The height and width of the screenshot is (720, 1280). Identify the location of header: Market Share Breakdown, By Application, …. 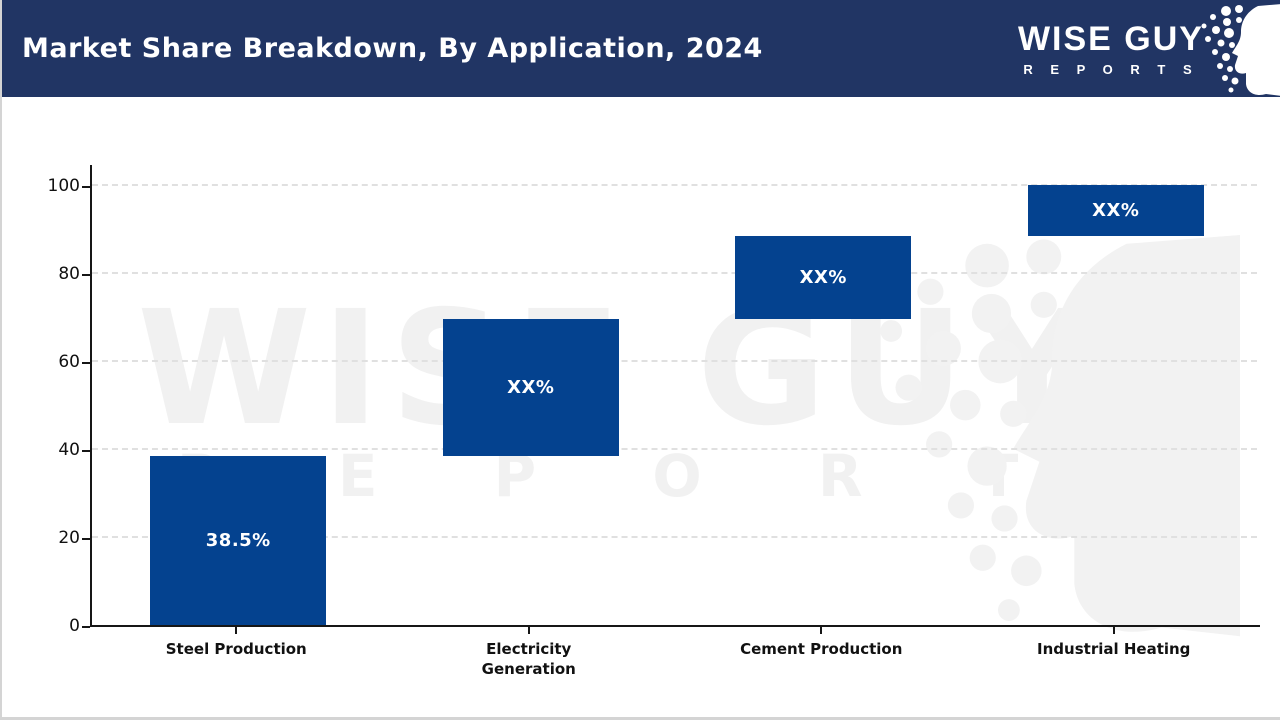
(641, 48).